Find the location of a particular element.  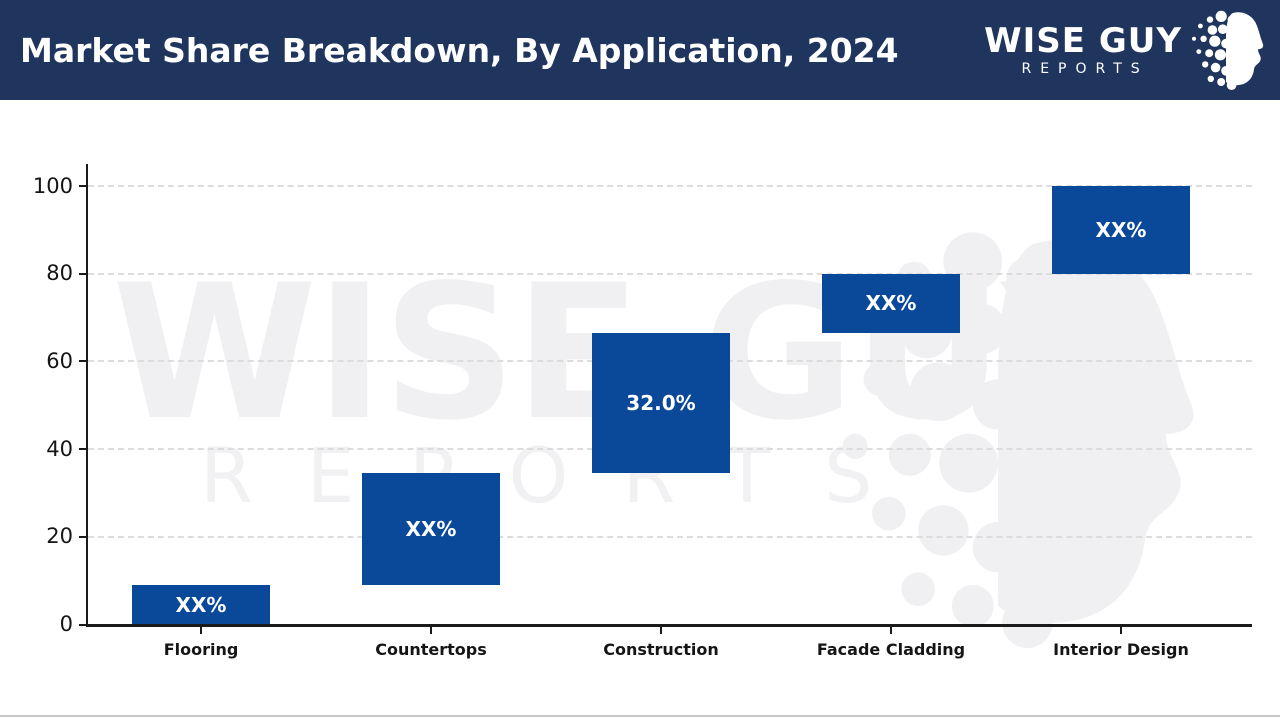

x-tick-label-countertops: Countertops is located at coordinates (431, 649).